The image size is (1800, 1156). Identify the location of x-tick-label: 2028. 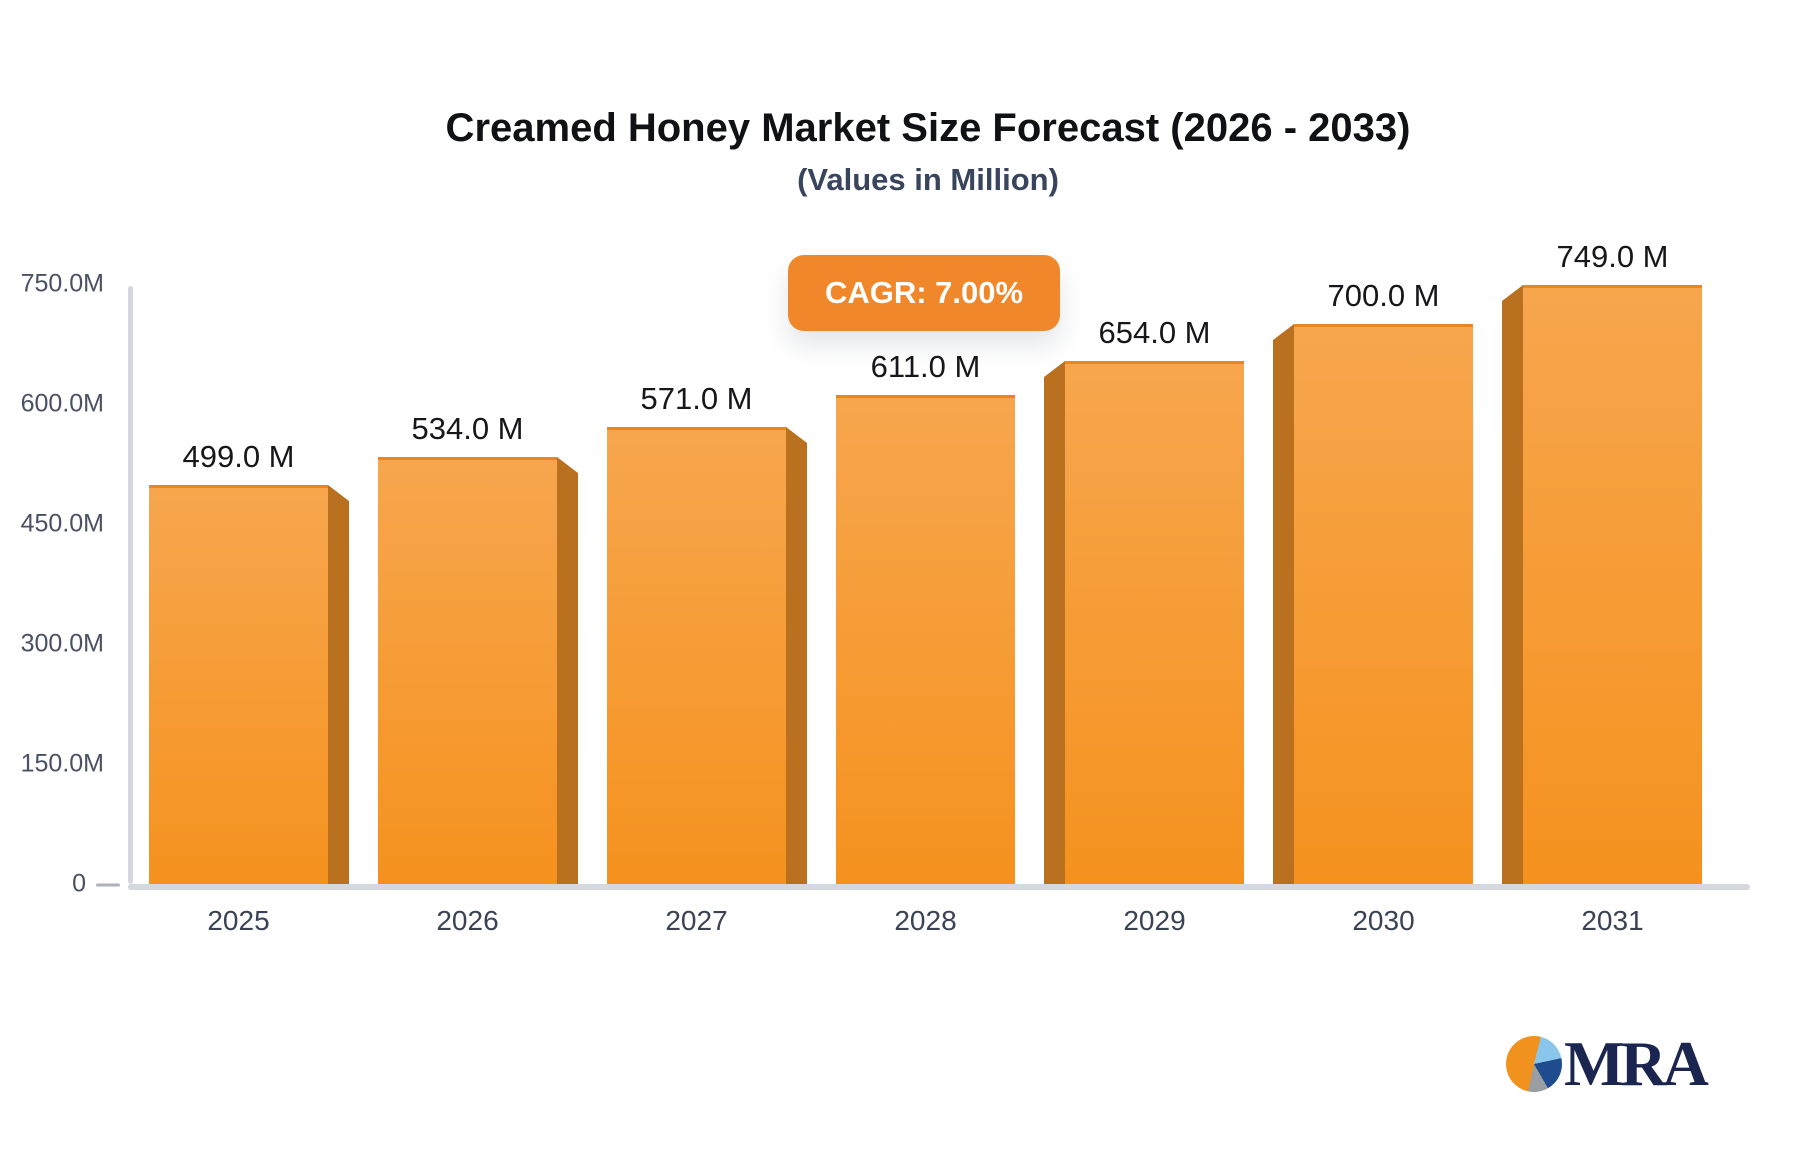
(925, 920).